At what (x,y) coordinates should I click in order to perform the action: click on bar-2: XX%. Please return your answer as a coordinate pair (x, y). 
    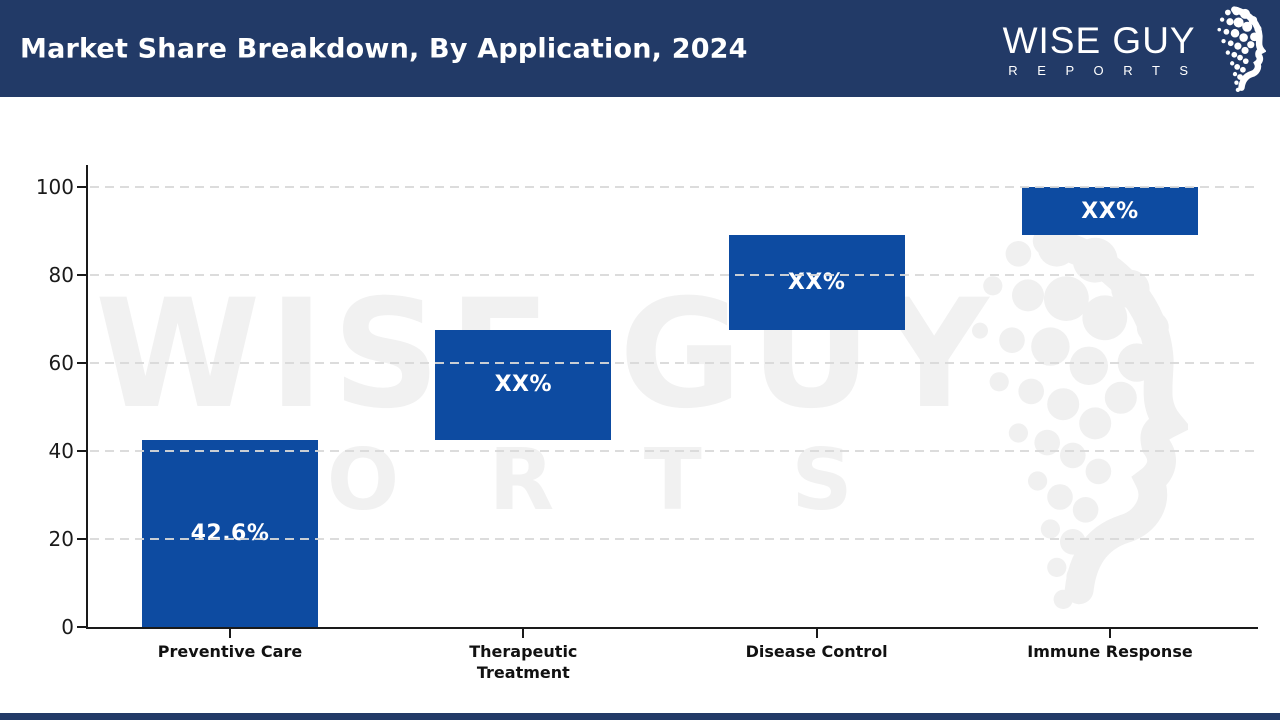
    Looking at the image, I should click on (523, 385).